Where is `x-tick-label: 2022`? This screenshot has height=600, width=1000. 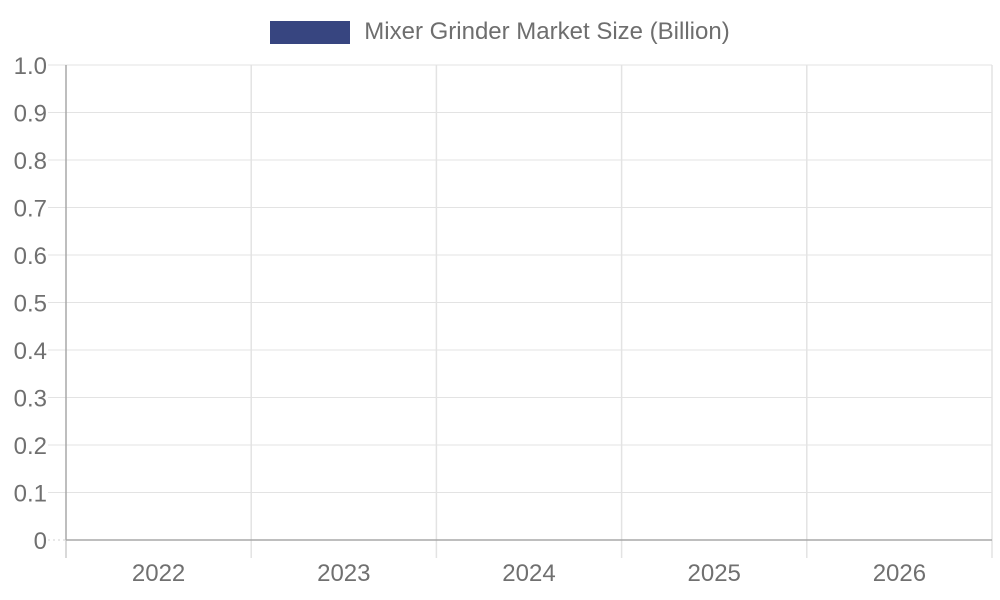
x-tick-label: 2022 is located at coordinates (158, 573).